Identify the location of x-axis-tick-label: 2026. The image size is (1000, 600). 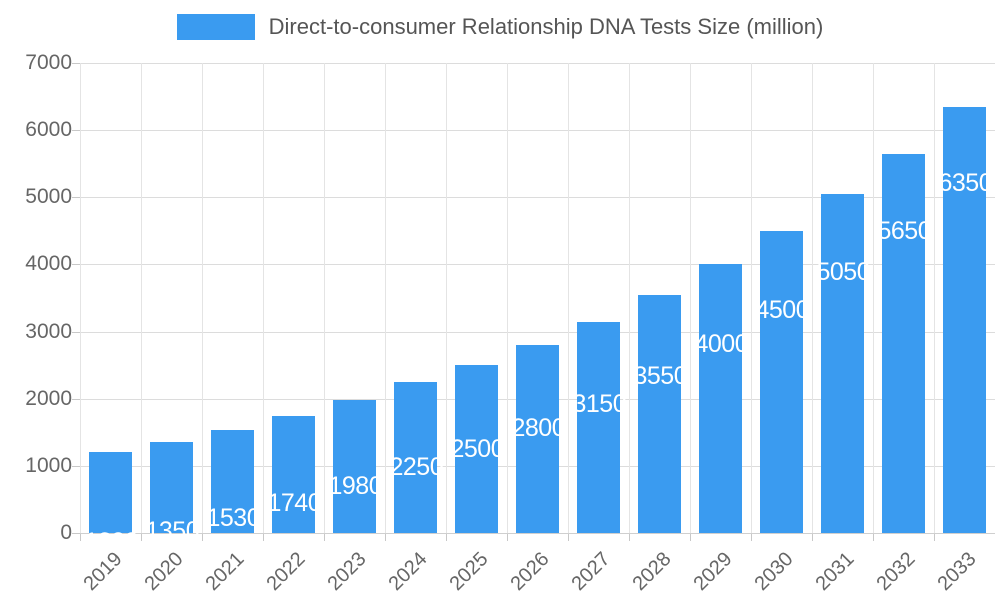
(530, 572).